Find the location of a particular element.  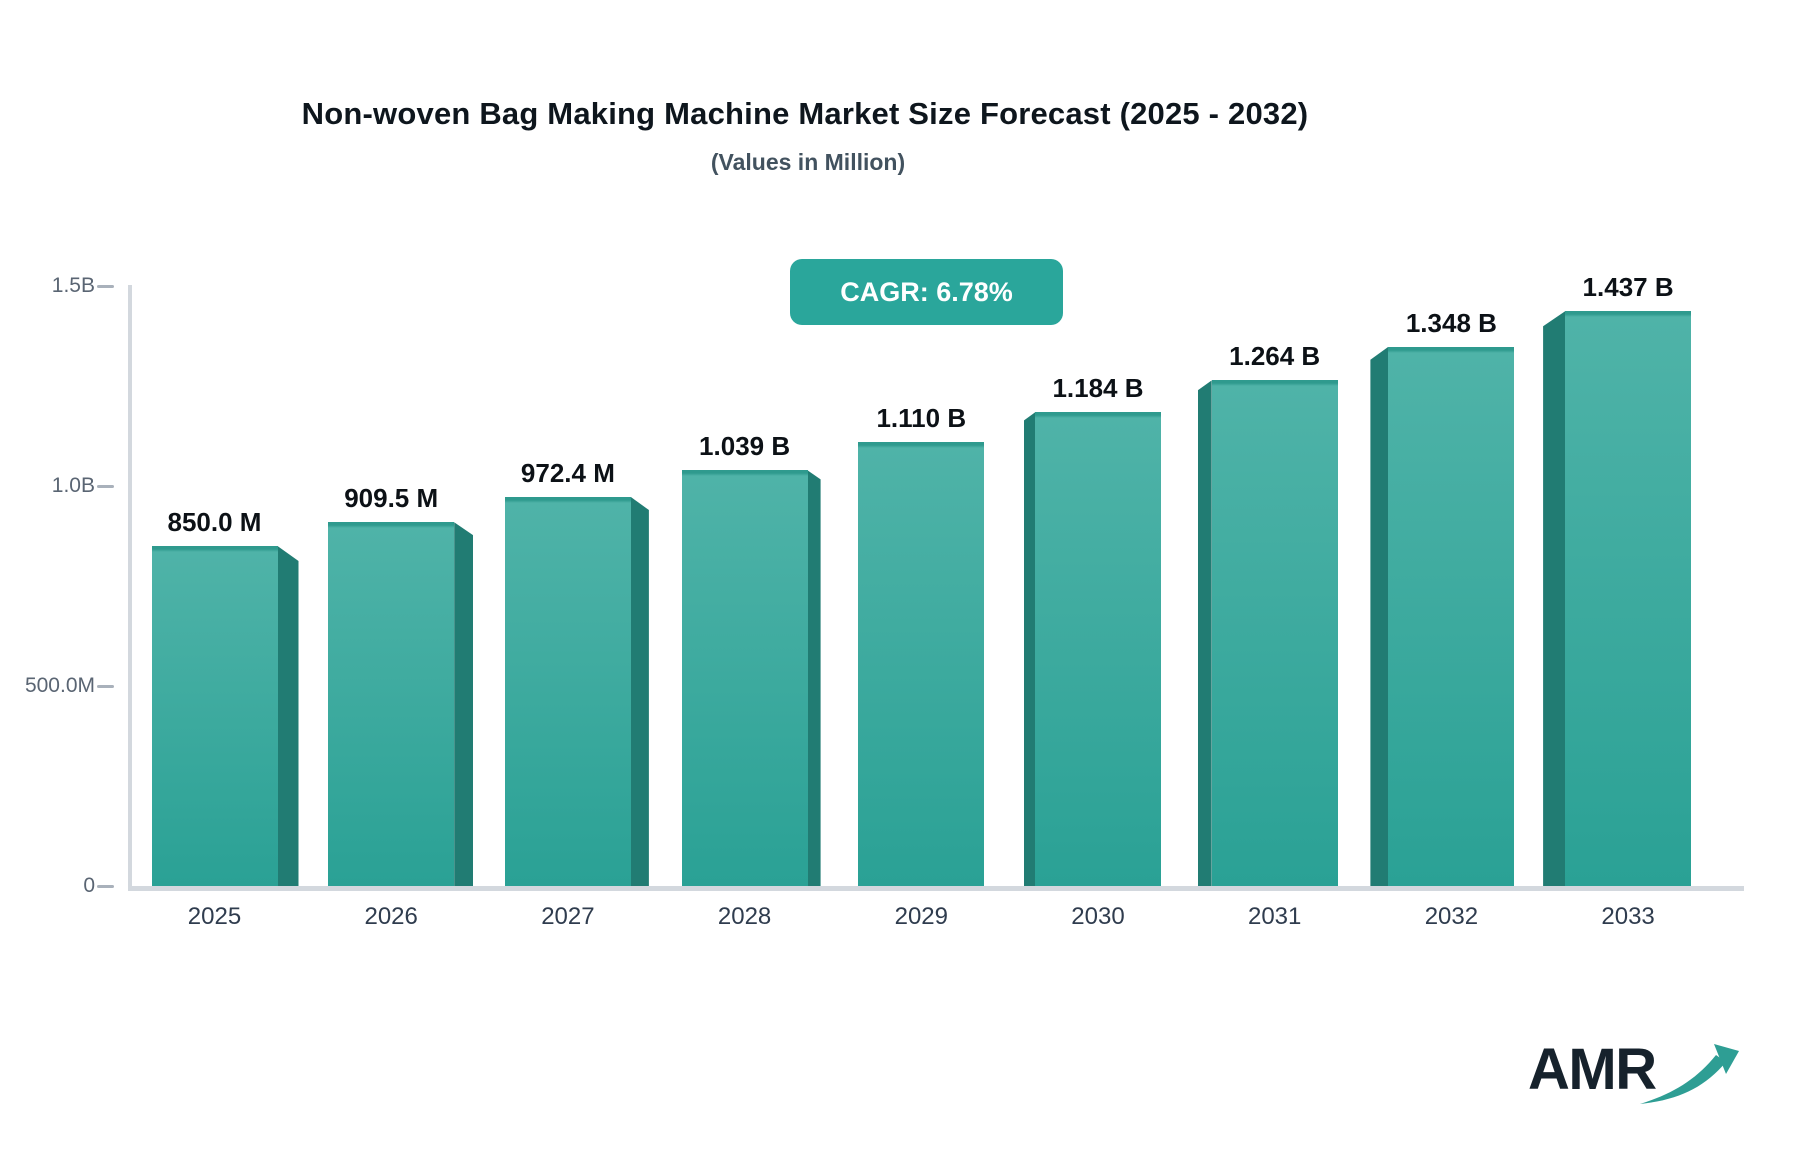

y-axis-line is located at coordinates (130, 587).